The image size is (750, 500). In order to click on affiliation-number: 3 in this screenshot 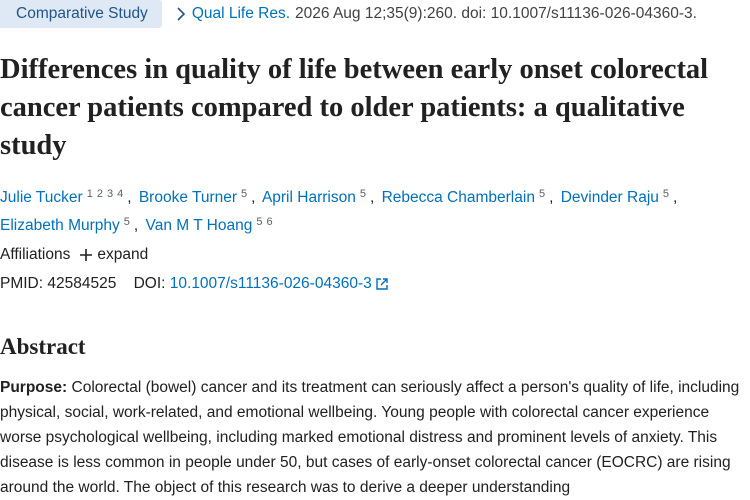, I will do `click(110, 194)`.